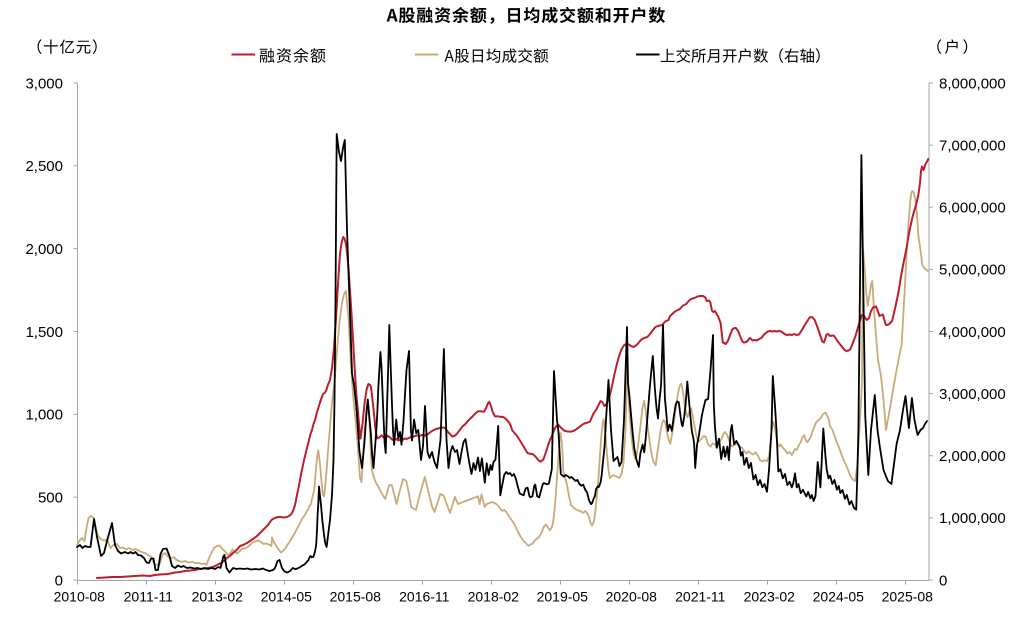 The width and height of the screenshot is (1022, 618). I want to click on svg-text: 2,000, so click(44, 249).